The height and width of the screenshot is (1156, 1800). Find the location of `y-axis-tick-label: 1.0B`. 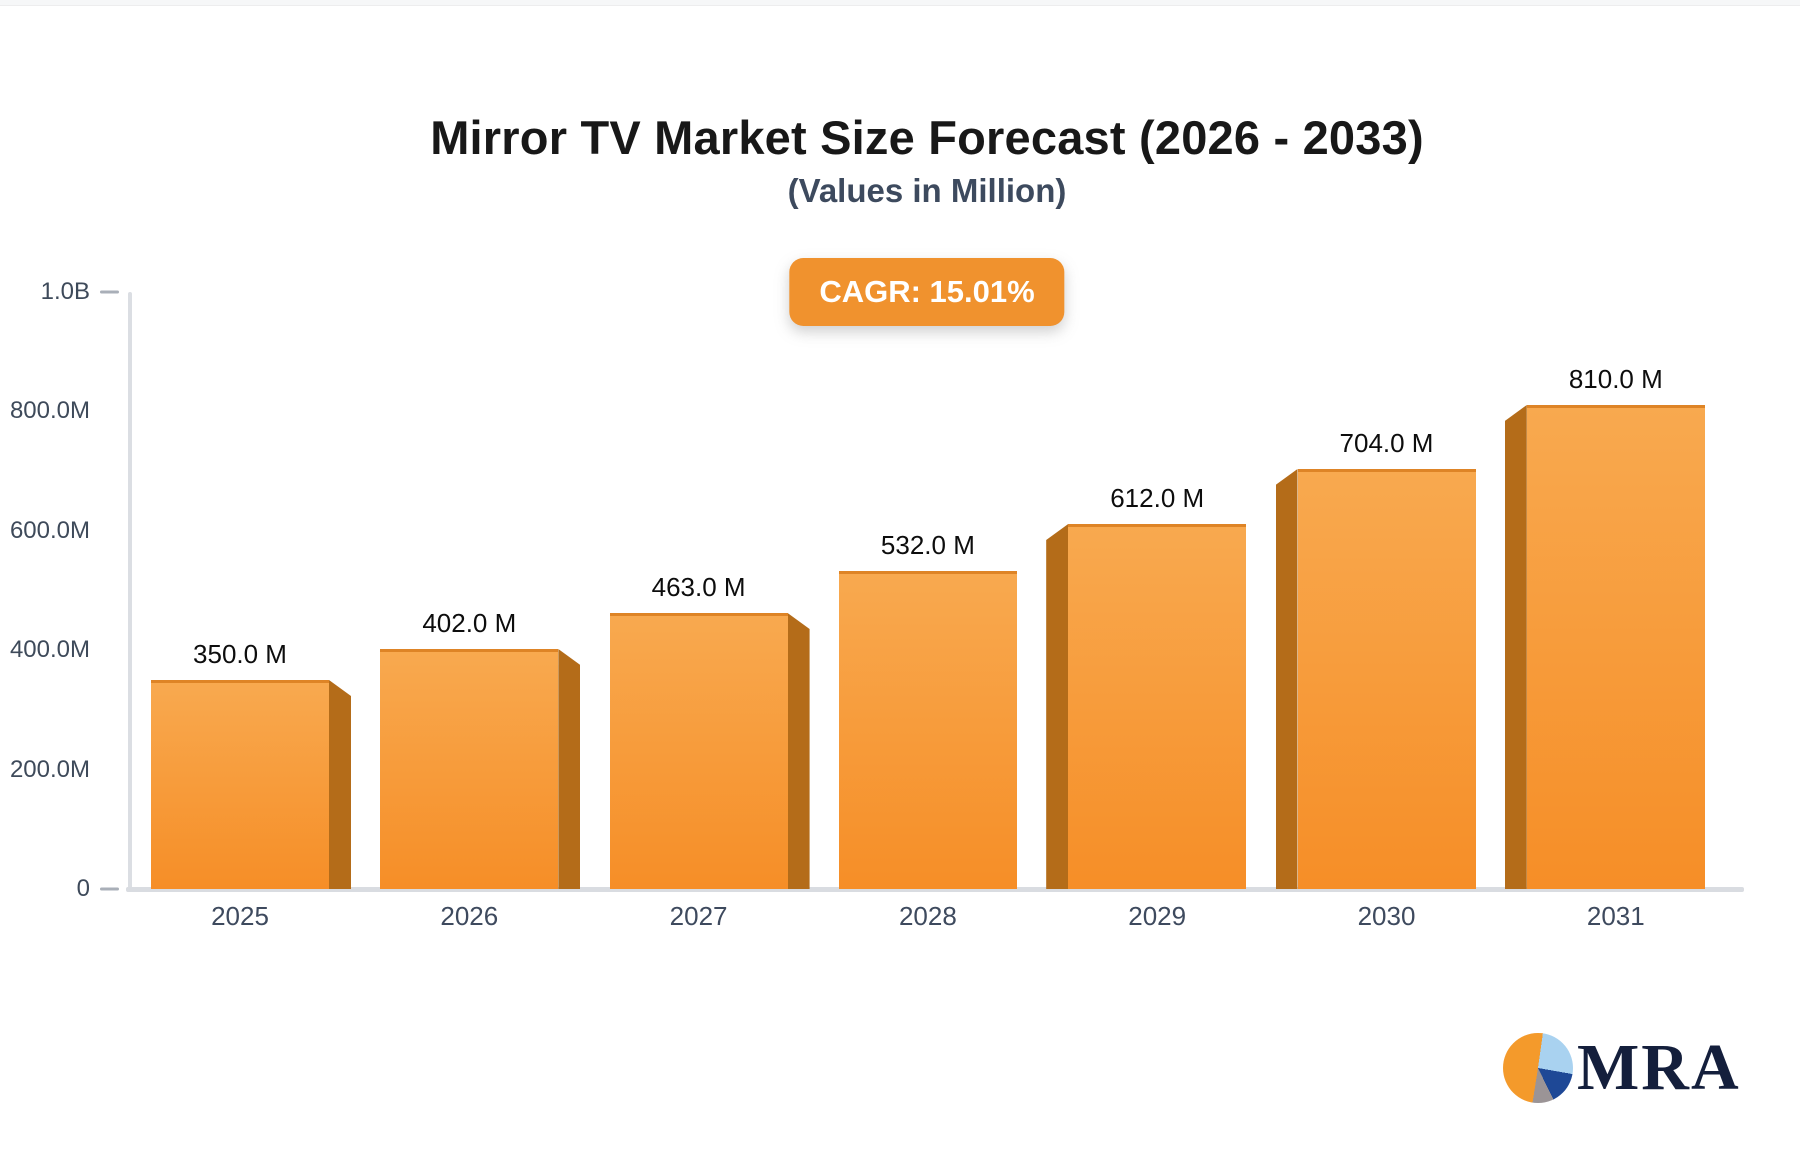

y-axis-tick-label: 1.0B is located at coordinates (65, 291).